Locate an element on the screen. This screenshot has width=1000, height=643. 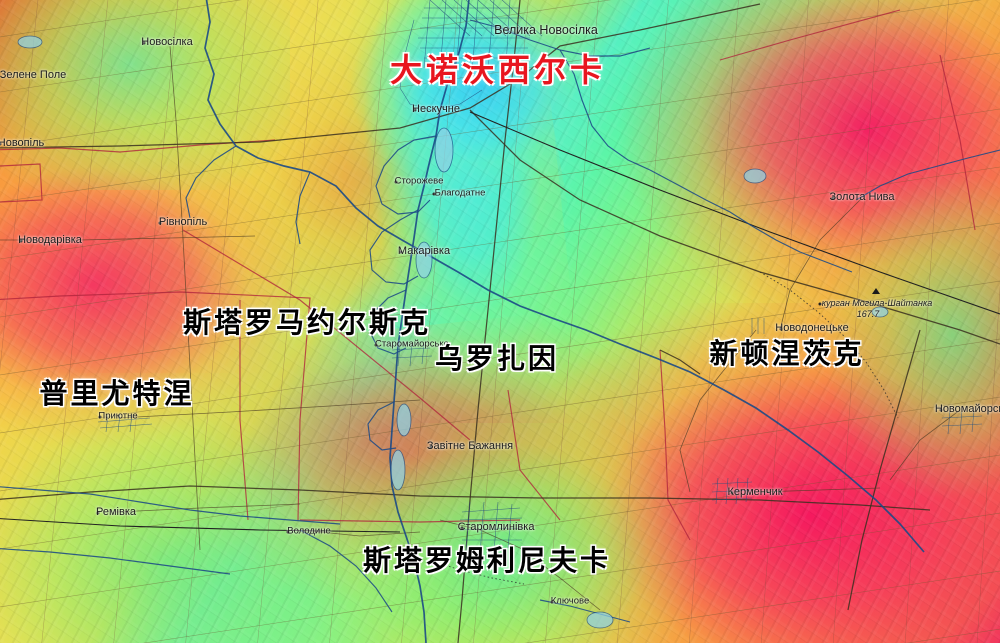
place-label: Рівнопіль is located at coordinates (183, 222).